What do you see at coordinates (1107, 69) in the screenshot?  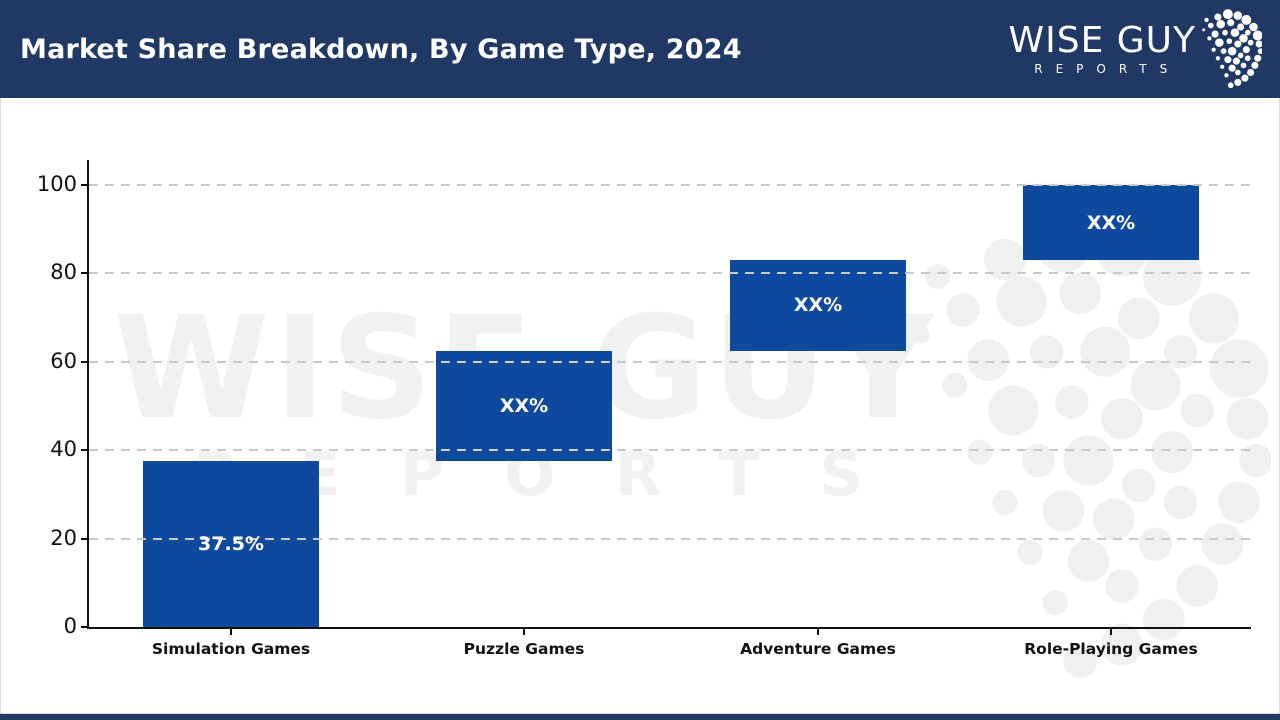 I see `logo-line2: REPORTS` at bounding box center [1107, 69].